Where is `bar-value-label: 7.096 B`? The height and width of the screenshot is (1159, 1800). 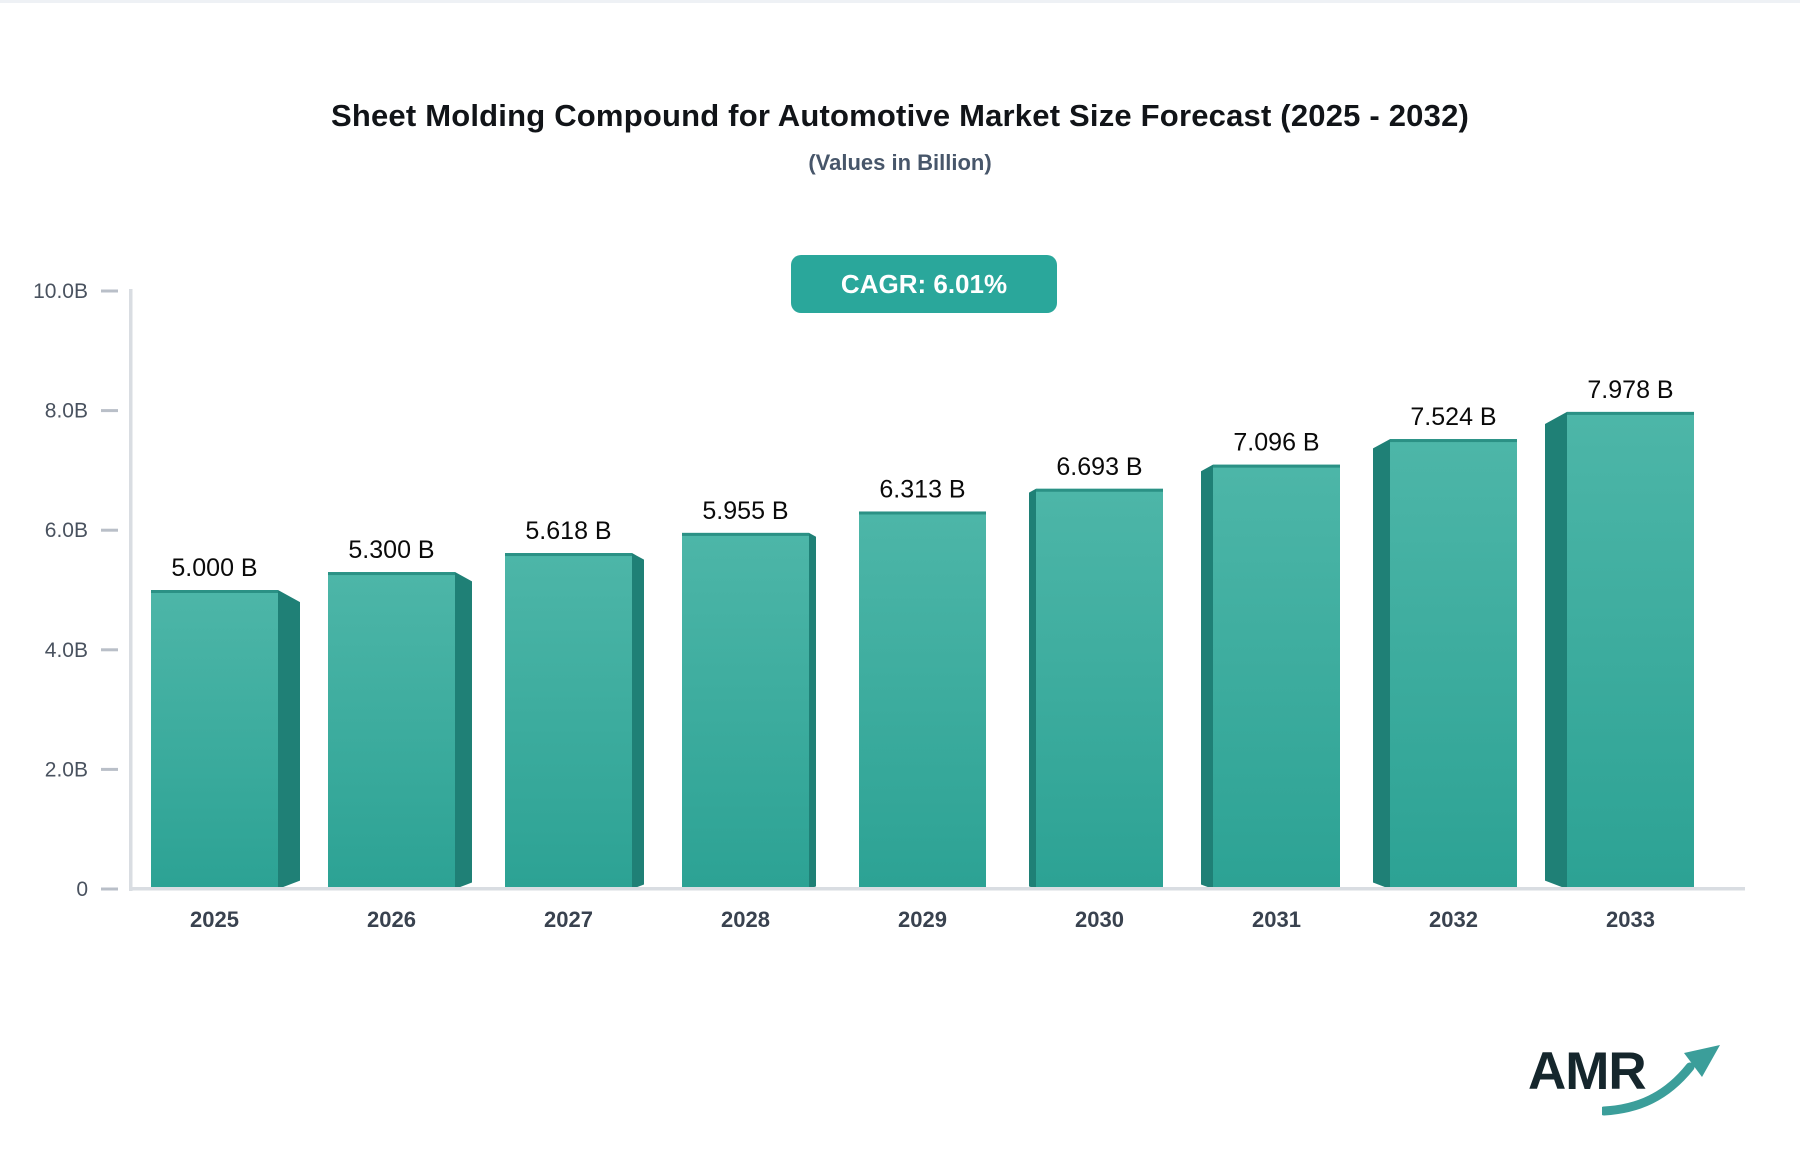
bar-value-label: 7.096 B is located at coordinates (1276, 443).